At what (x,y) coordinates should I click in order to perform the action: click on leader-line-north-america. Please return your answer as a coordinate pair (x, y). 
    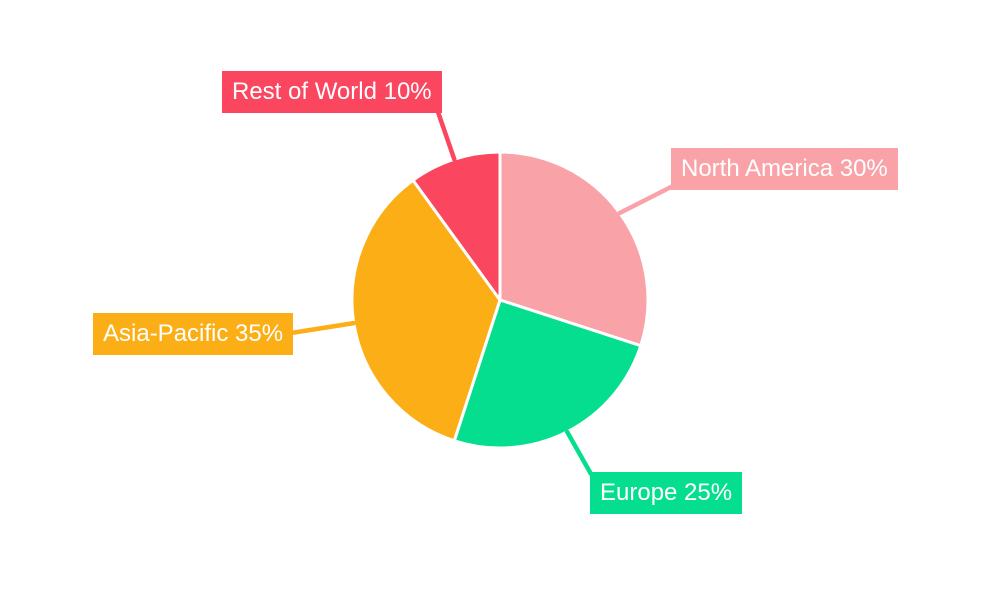
    Looking at the image, I should click on (645, 200).